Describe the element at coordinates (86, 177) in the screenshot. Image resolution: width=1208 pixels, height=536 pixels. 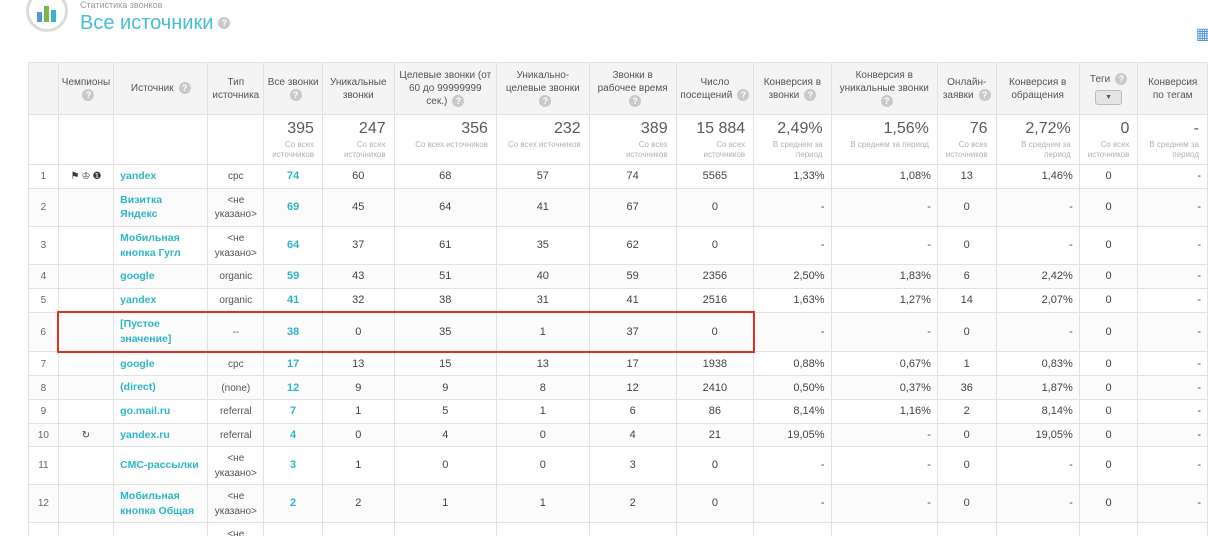
I see `crown-icon: ♔` at that location.